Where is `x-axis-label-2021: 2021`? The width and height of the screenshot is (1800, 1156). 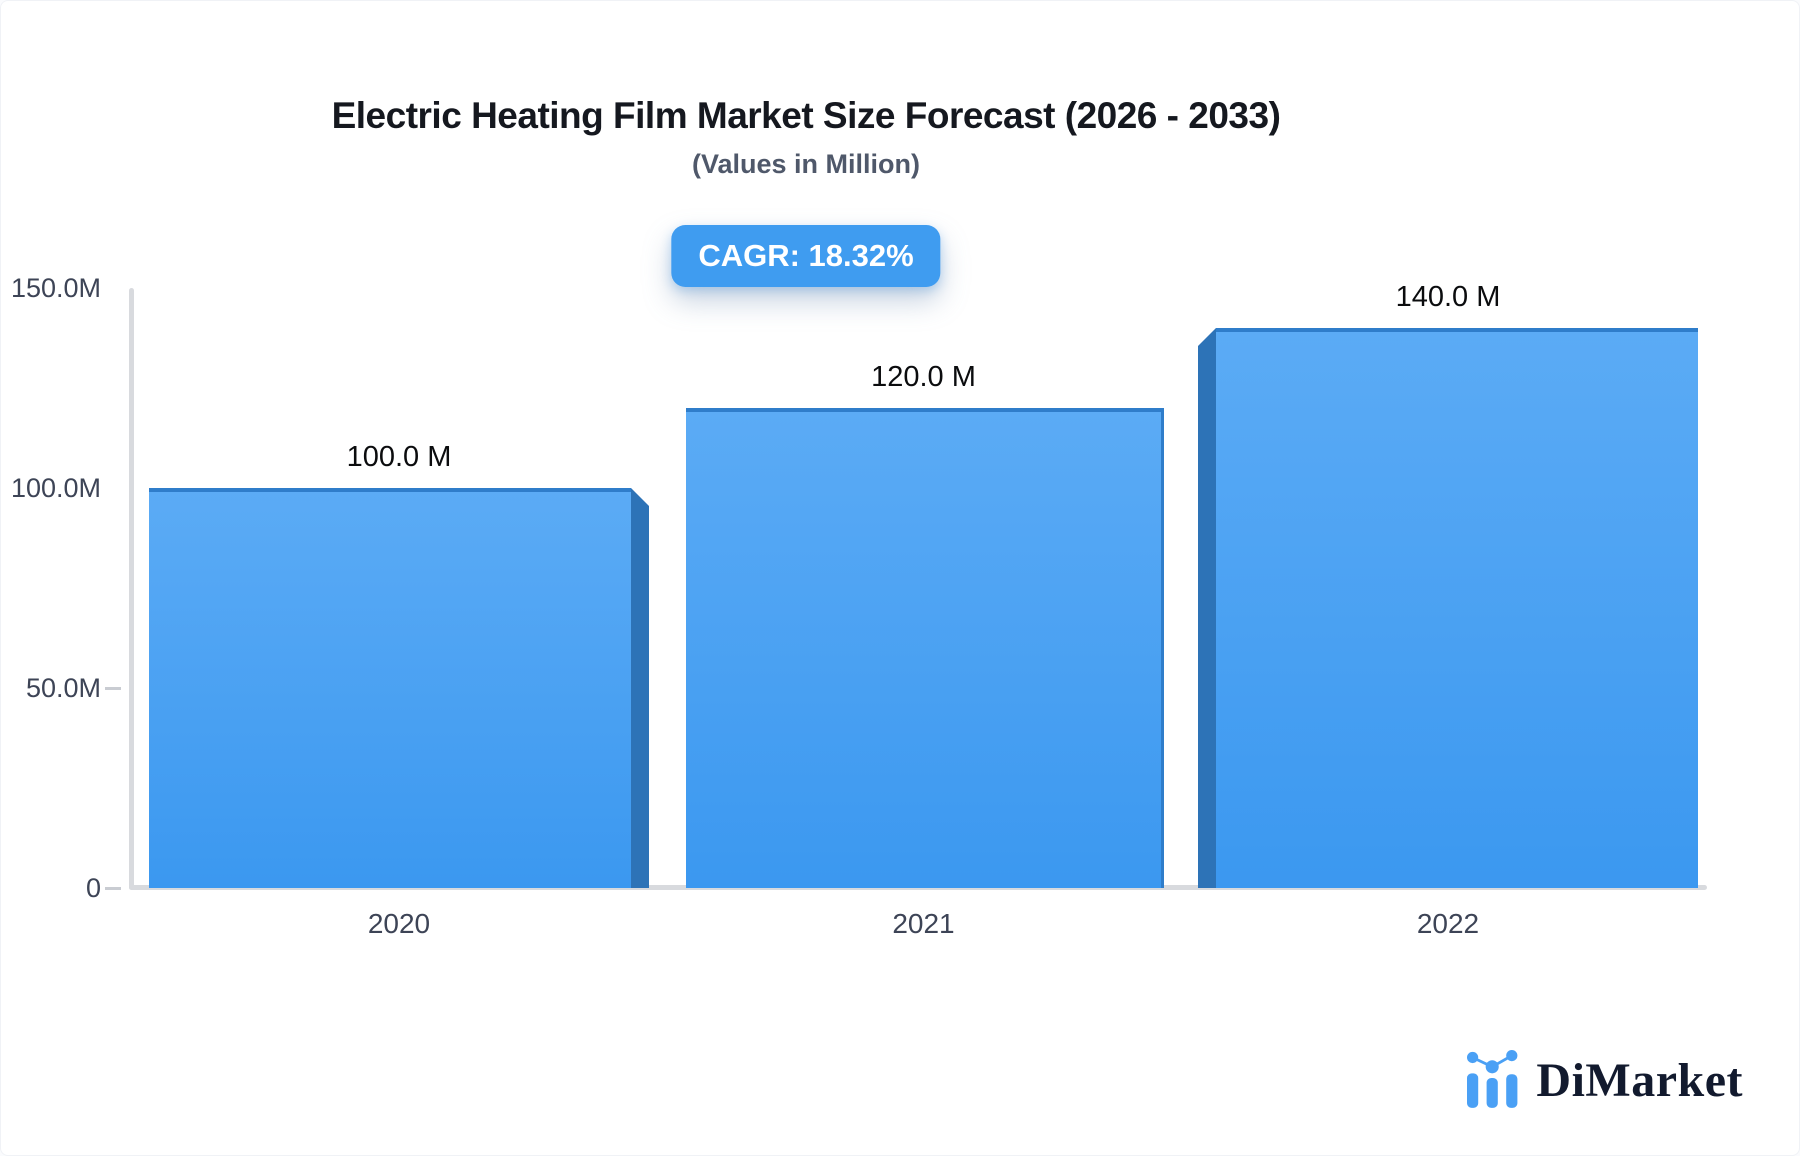
x-axis-label-2021: 2021 is located at coordinates (923, 923).